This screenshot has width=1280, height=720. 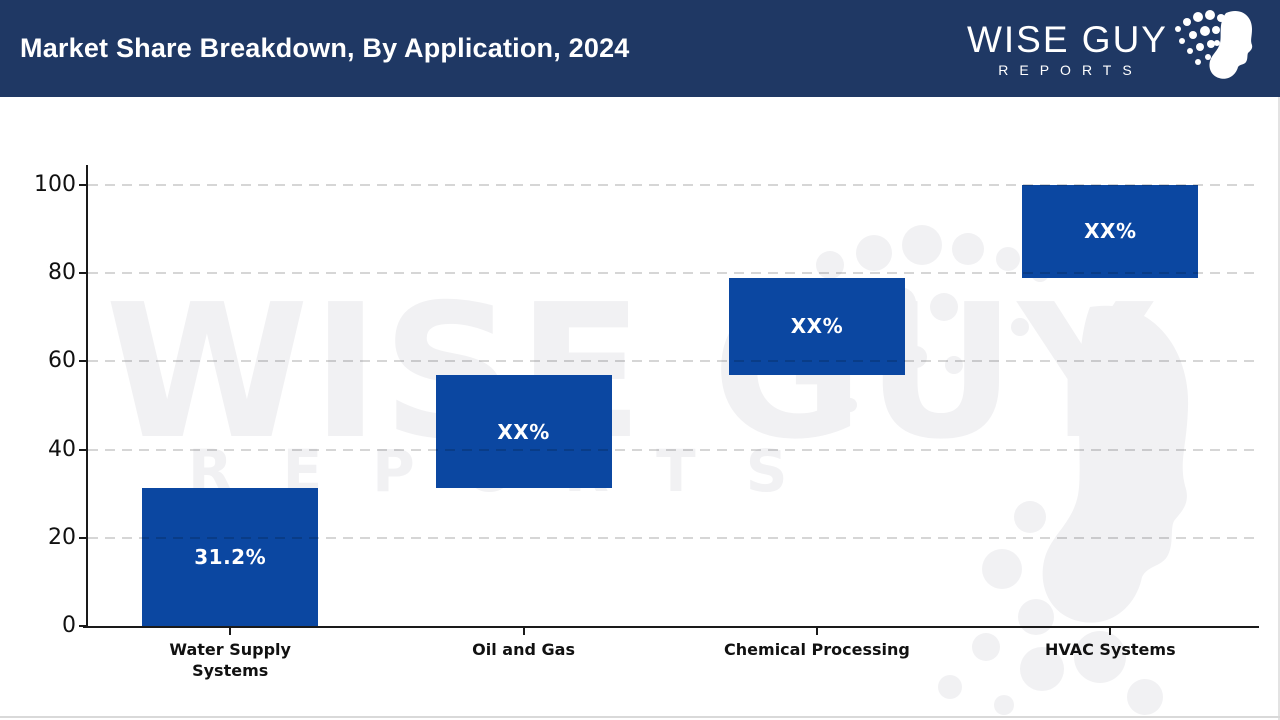 I want to click on brand-name: WISE GUY, so click(x=1067, y=39).